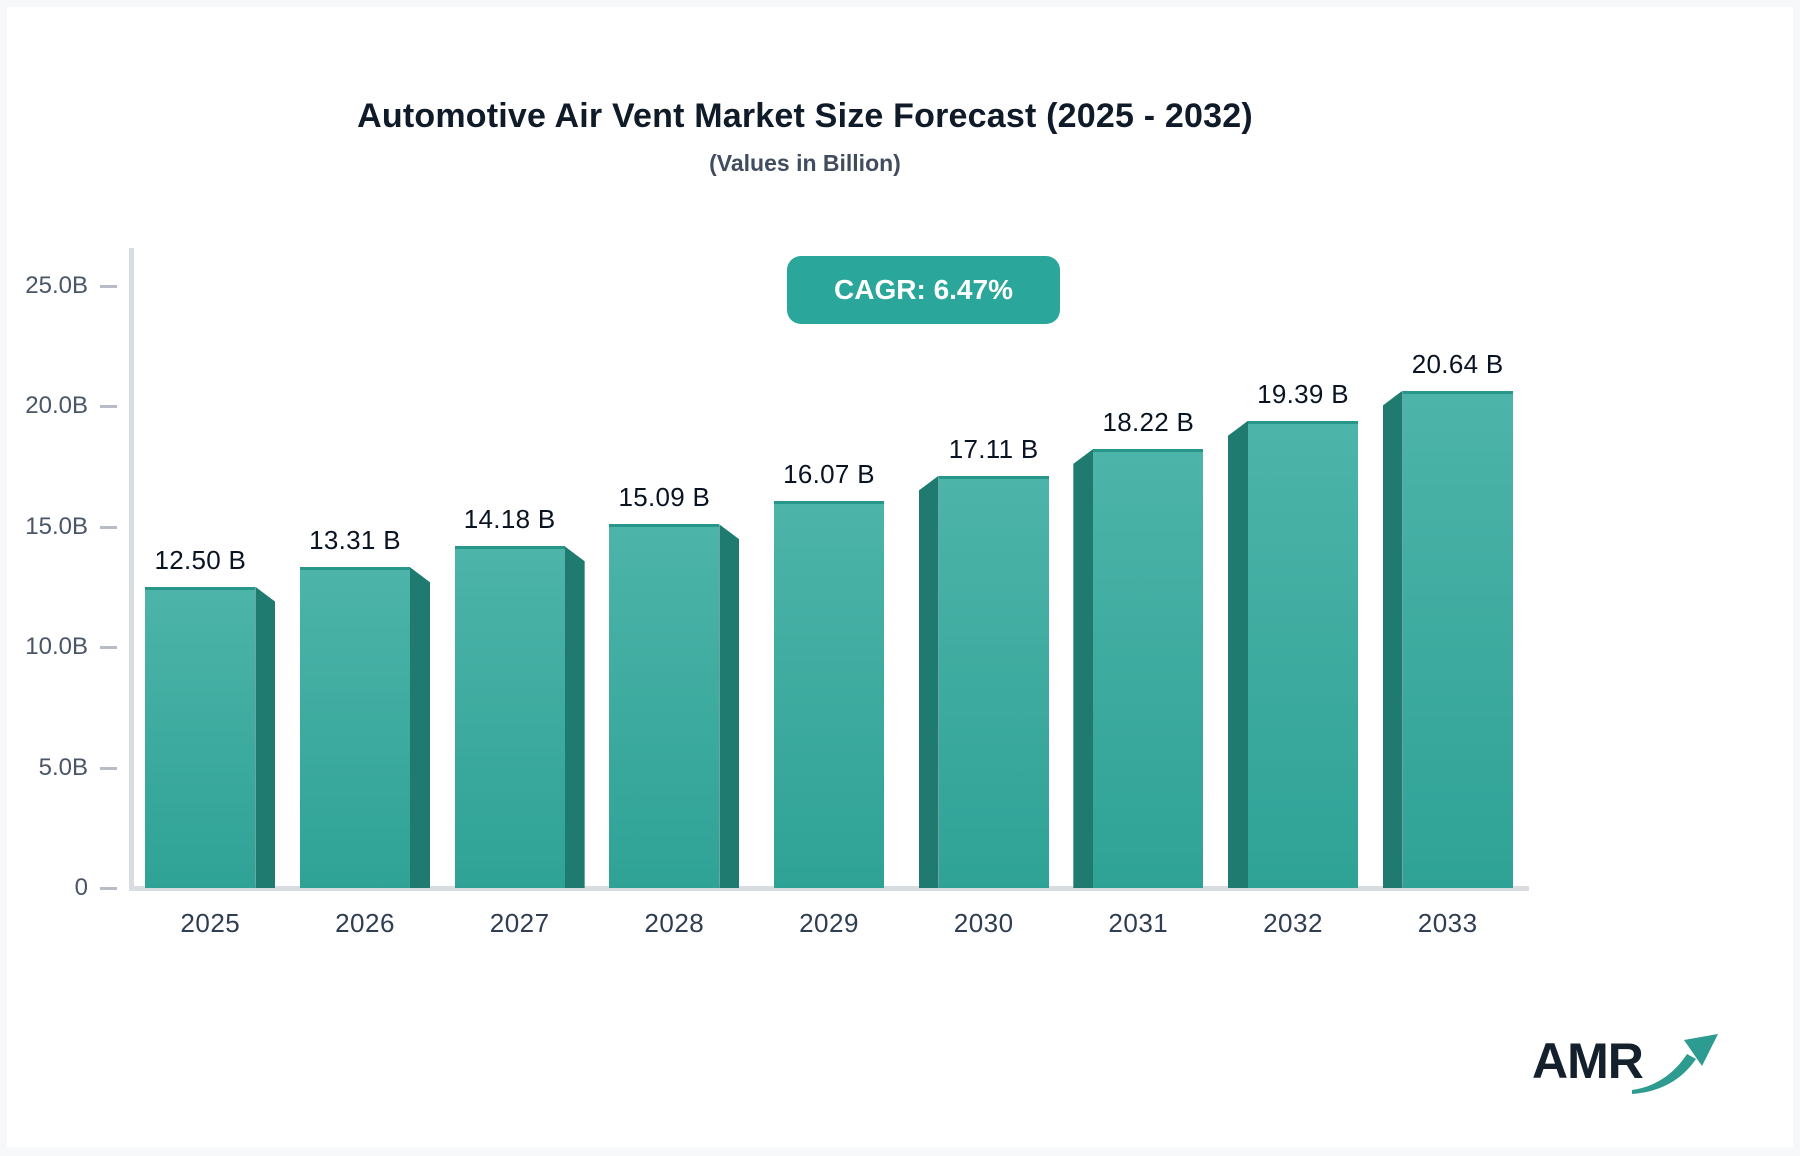  What do you see at coordinates (829, 923) in the screenshot?
I see `x-axis-label: 2029` at bounding box center [829, 923].